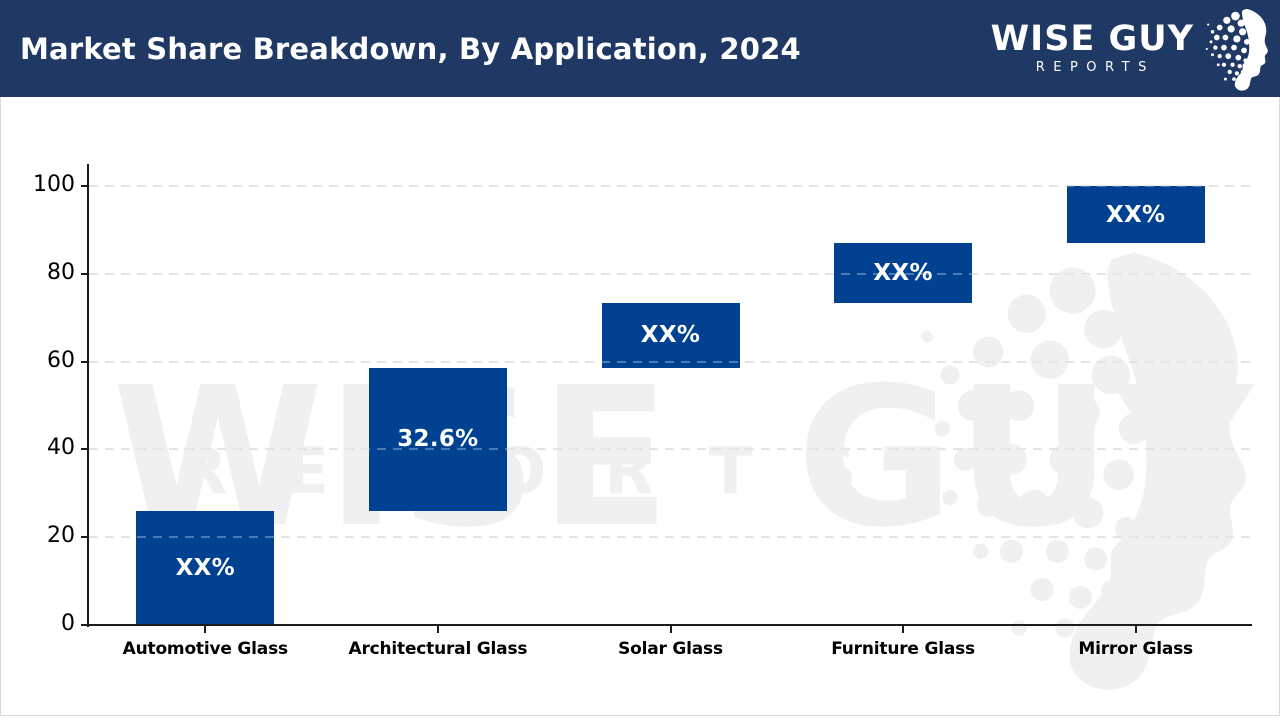 This screenshot has height=720, width=1280. I want to click on wise-guy-logo: WISE GUY REPORTS, so click(1135, 49).